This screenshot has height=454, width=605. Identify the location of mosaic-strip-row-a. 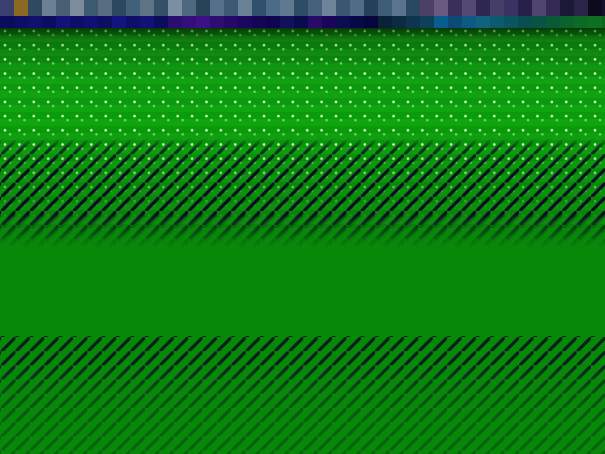
(302, 8).